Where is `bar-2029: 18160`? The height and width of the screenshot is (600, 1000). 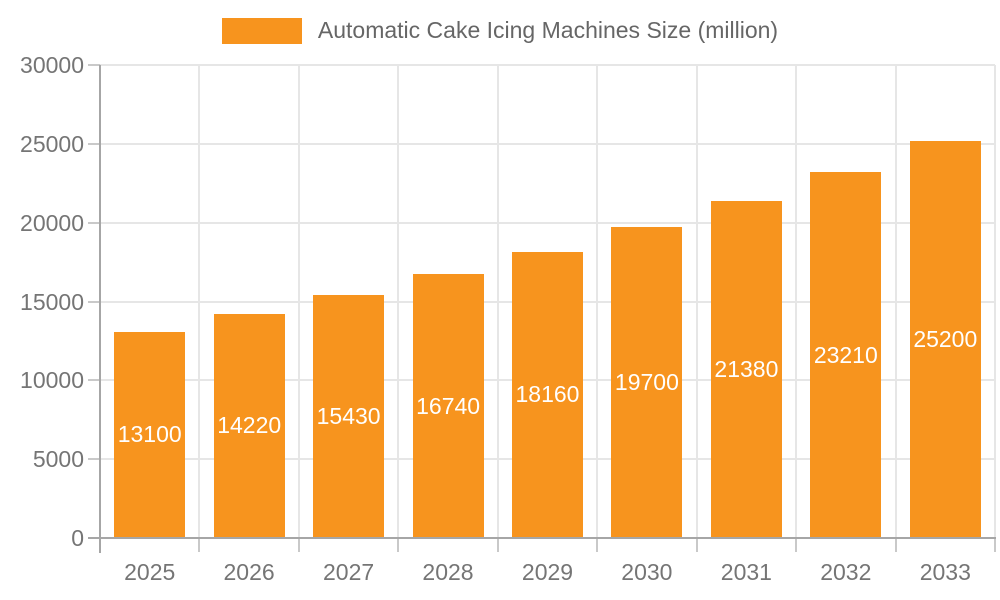 bar-2029: 18160 is located at coordinates (547, 394).